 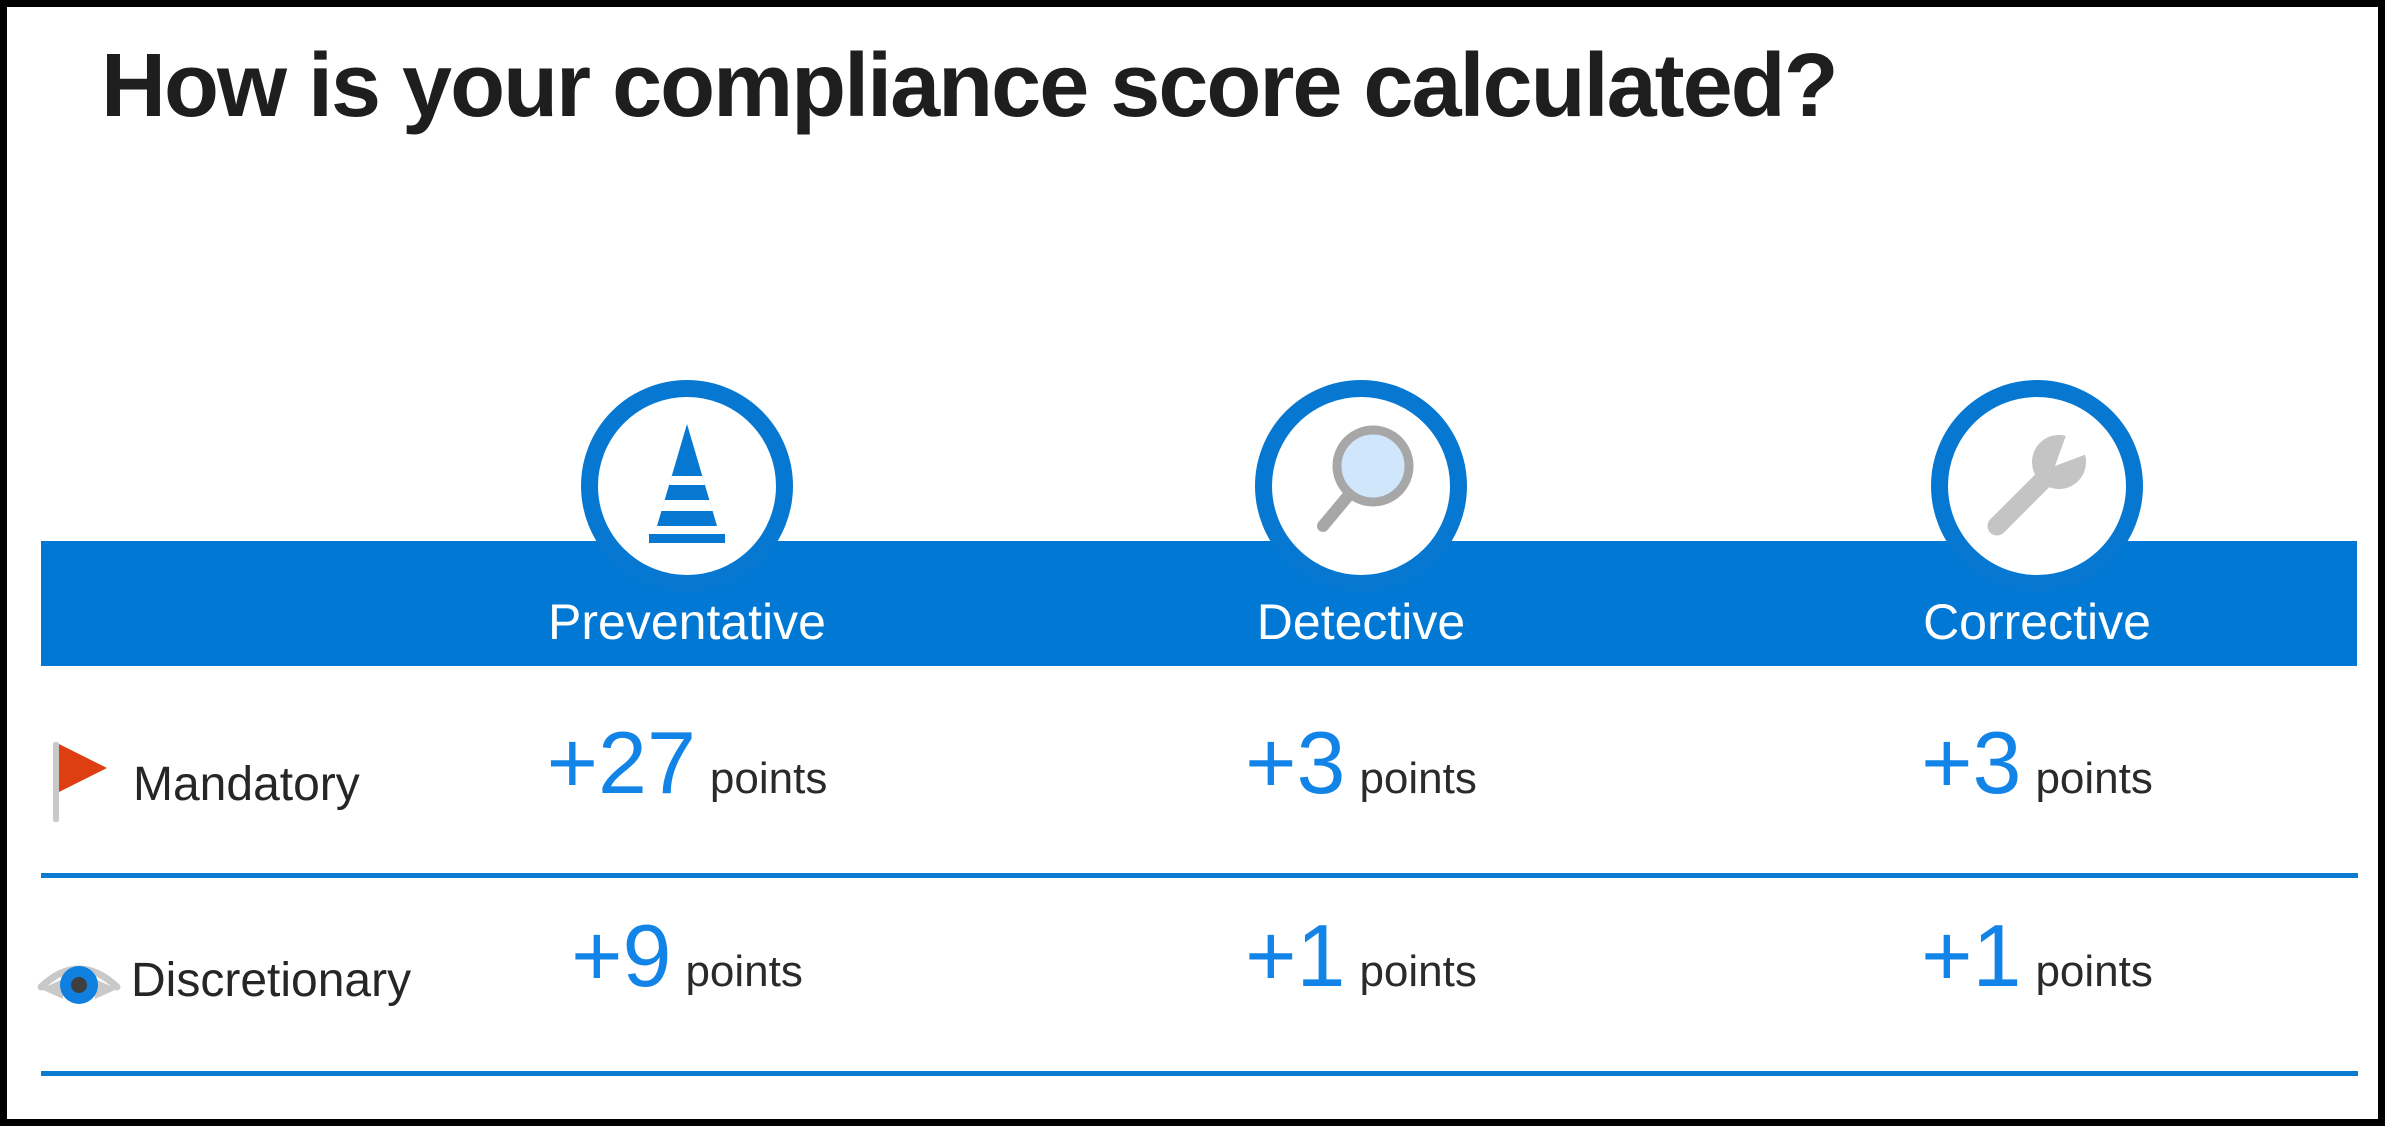 I want to click on wrench-icon, so click(x=2039, y=484).